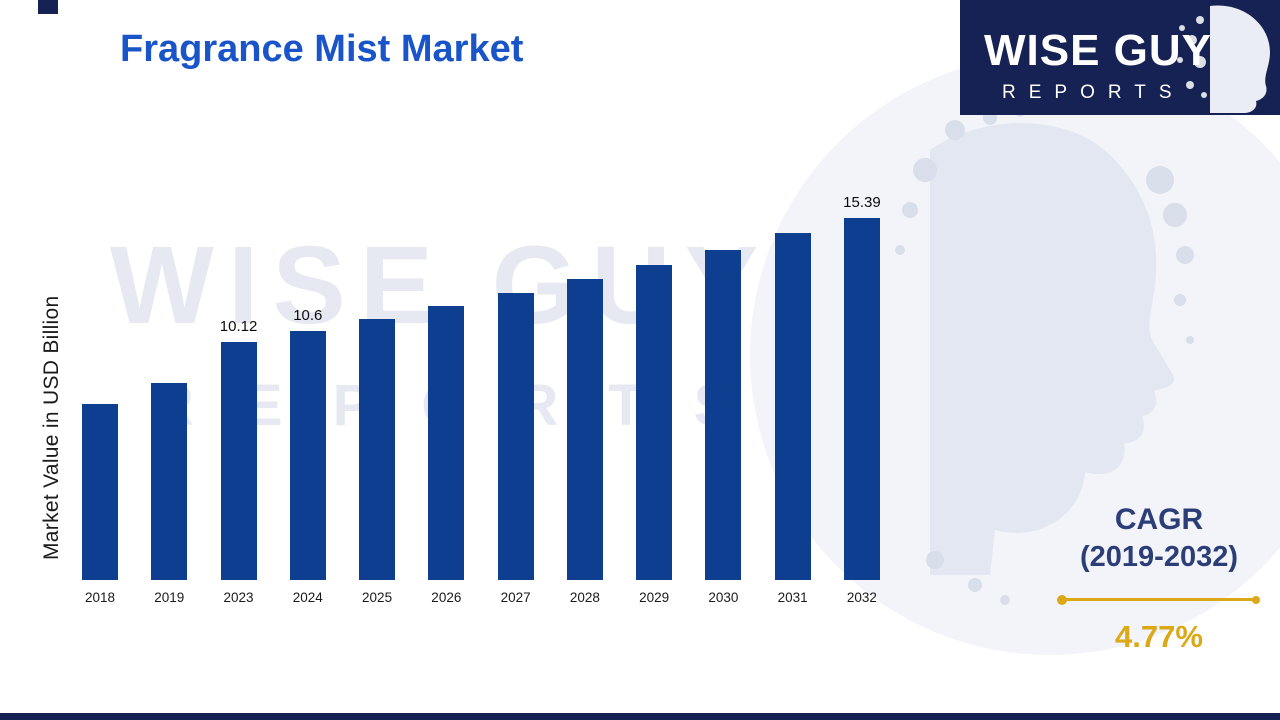 The width and height of the screenshot is (1280, 720). What do you see at coordinates (723, 597) in the screenshot?
I see `x-tick-2030: 2030` at bounding box center [723, 597].